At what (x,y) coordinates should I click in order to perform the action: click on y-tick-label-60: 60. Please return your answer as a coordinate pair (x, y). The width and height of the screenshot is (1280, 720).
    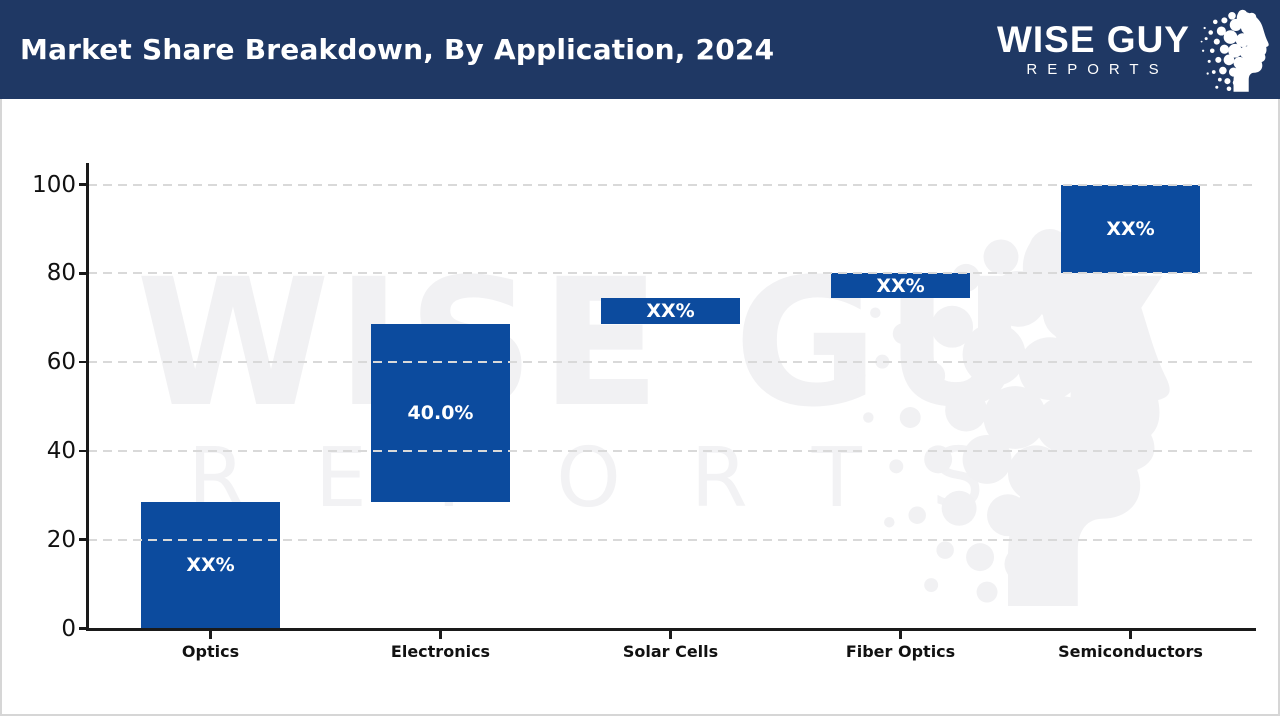
    Looking at the image, I should click on (61, 362).